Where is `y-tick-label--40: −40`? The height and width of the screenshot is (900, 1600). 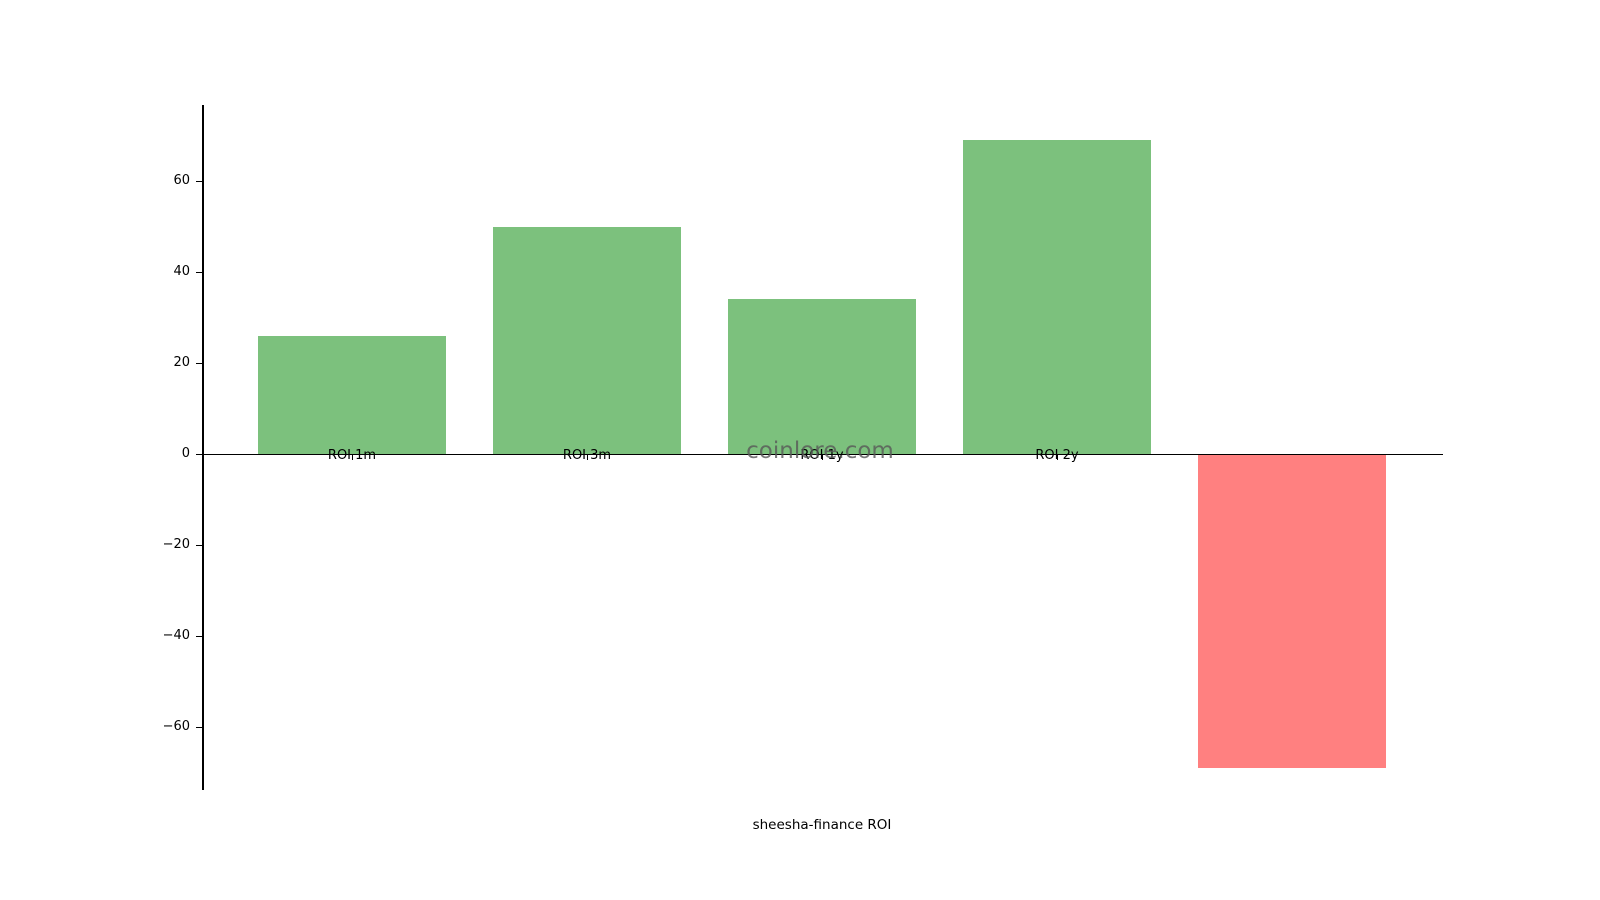 y-tick-label--40: −40 is located at coordinates (176, 635).